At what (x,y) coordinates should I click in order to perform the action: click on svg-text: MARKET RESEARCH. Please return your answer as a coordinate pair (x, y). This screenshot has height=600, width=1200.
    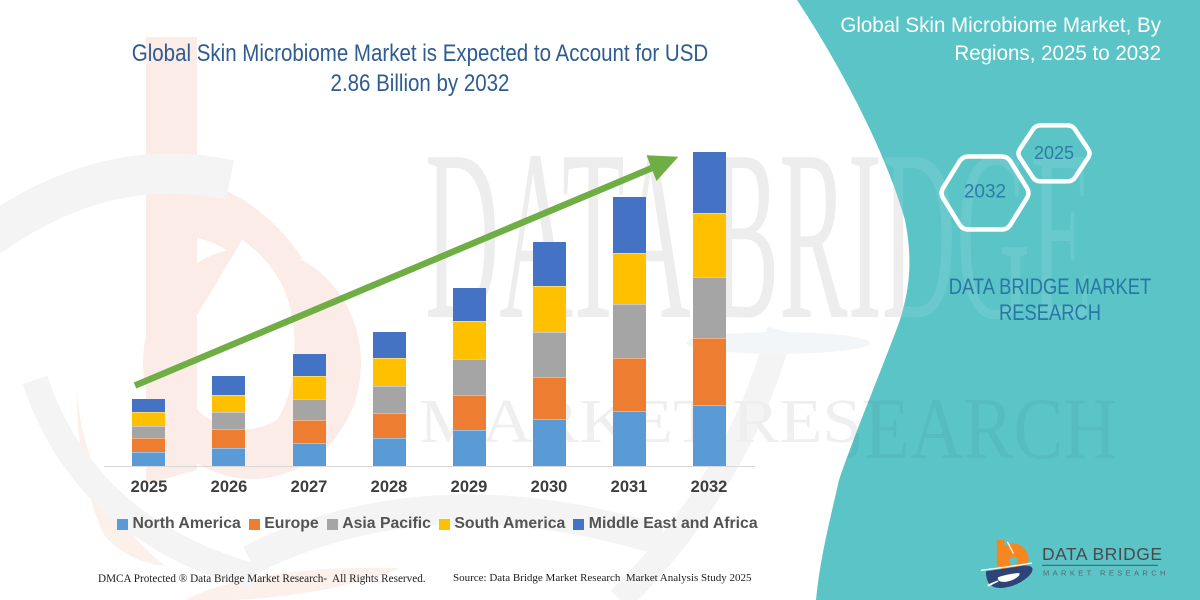
    Looking at the image, I should click on (1106, 573).